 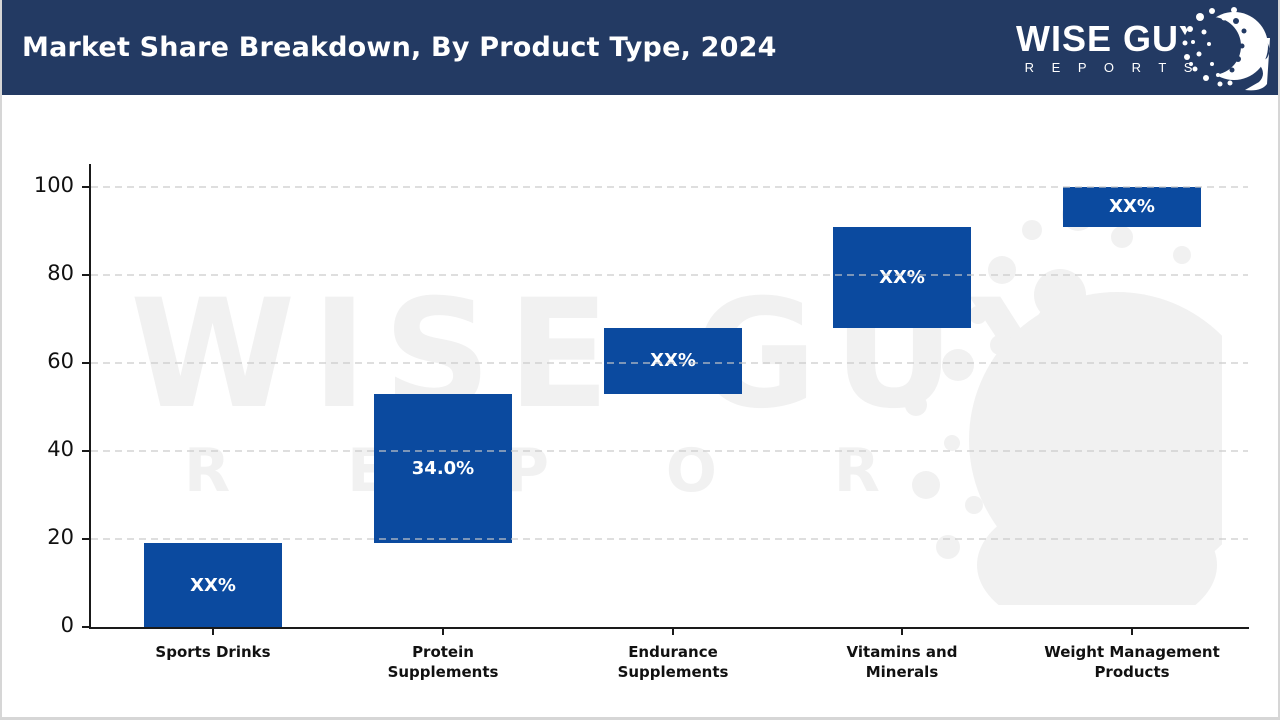 I want to click on y-tick-label: 60, so click(x=60, y=361).